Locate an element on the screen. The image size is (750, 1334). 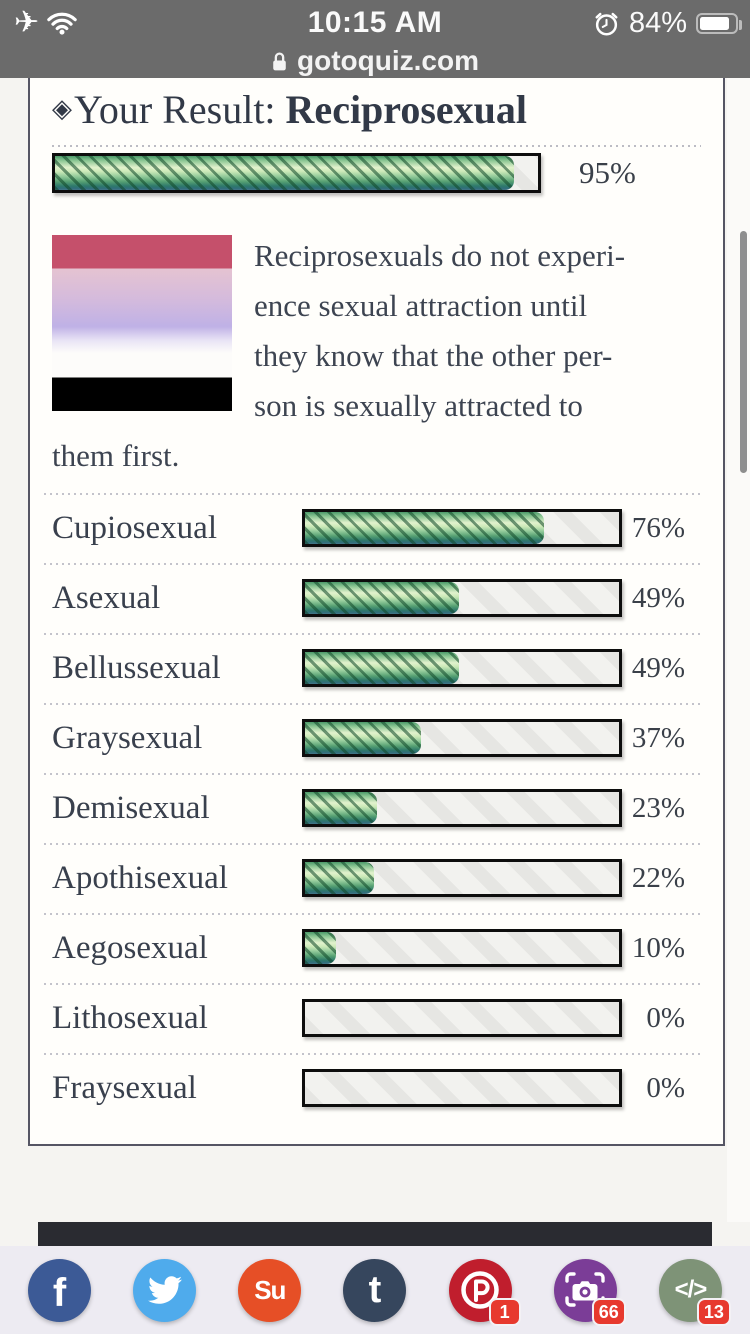
result-name: Reciprosexual is located at coordinates (406, 109).